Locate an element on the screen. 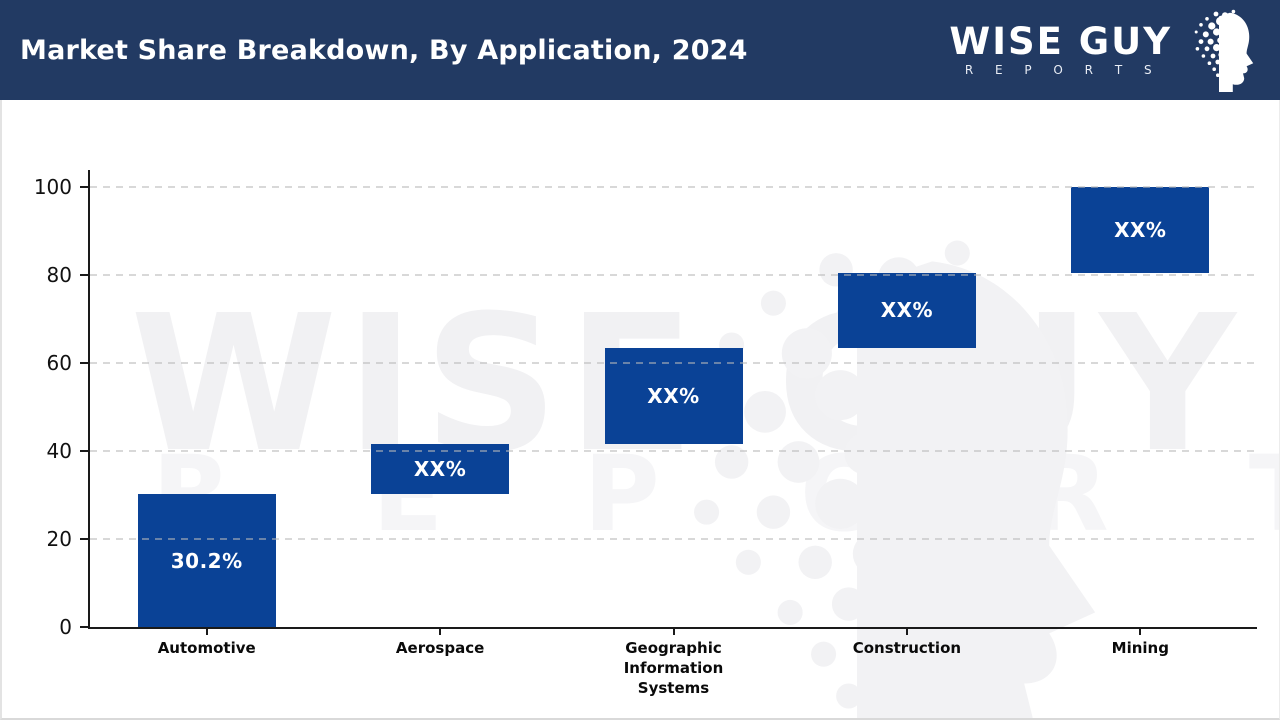  x-tick-mark-mining is located at coordinates (1140, 631).